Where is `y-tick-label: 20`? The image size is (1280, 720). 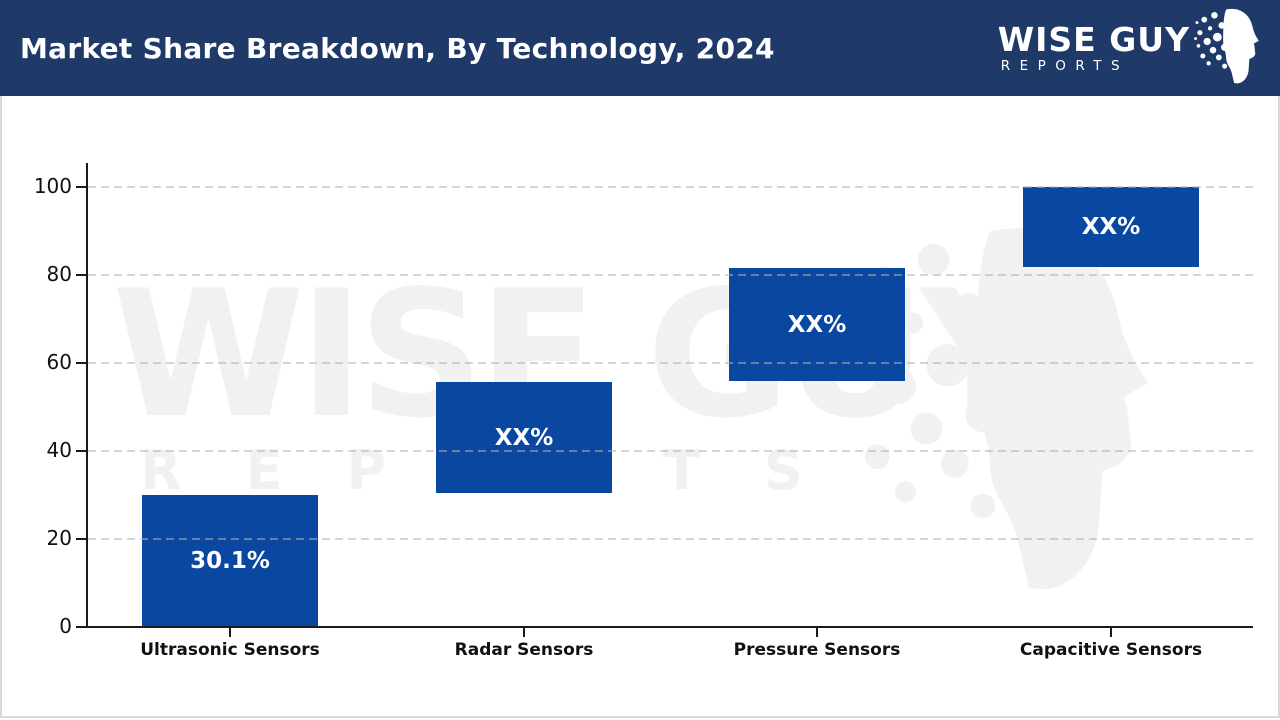
y-tick-label: 20 is located at coordinates (59, 538).